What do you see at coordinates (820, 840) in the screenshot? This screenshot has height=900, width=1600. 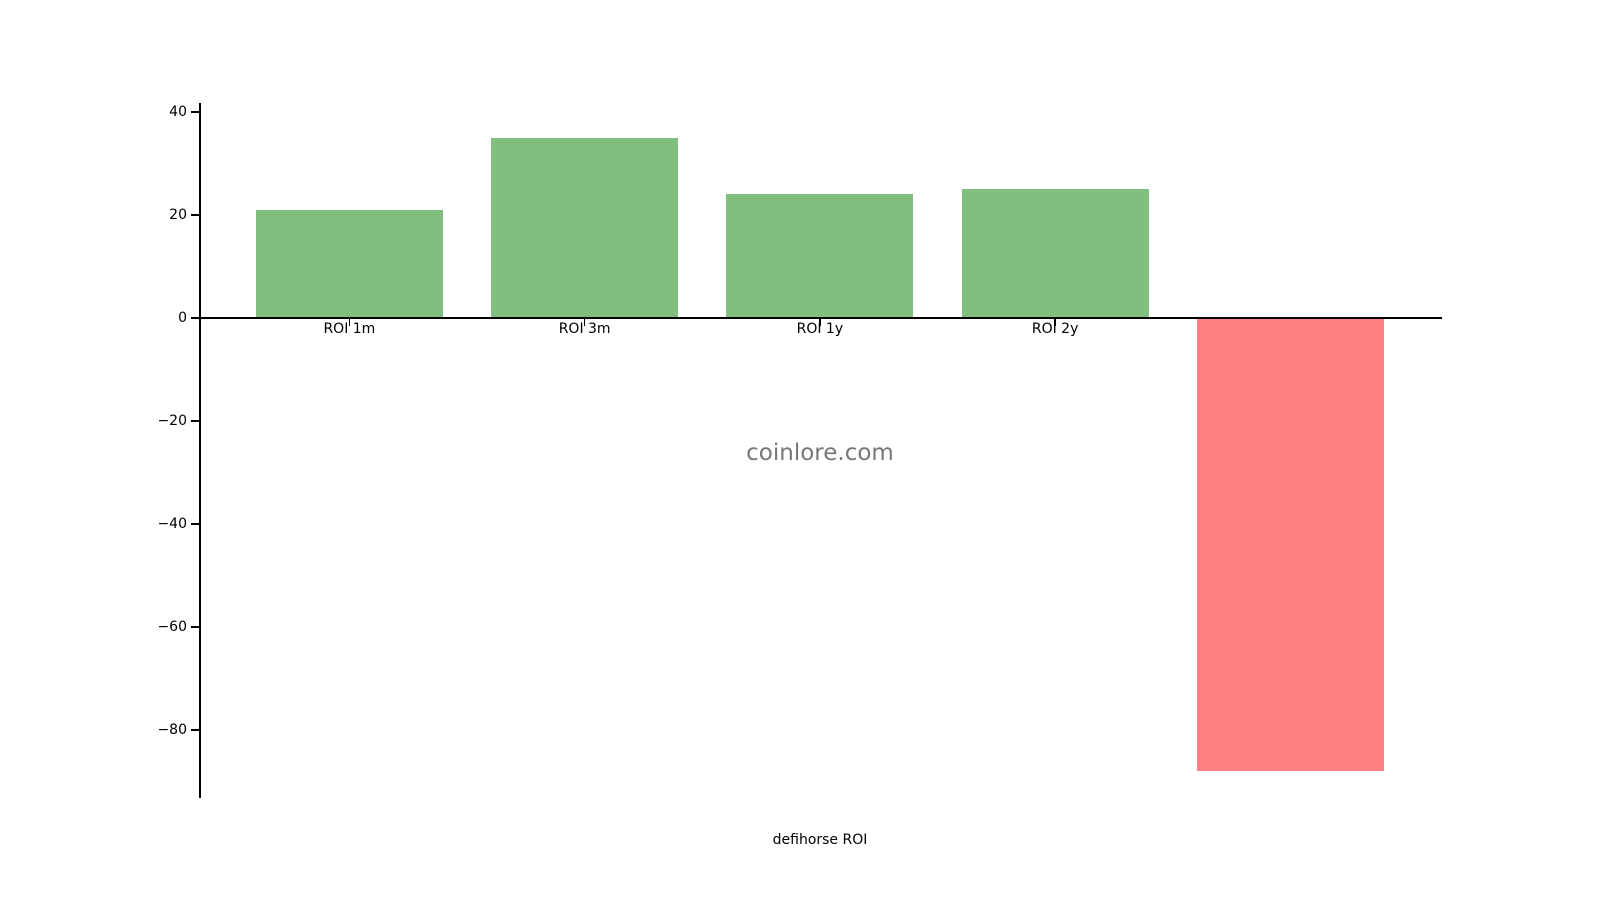 I see `x-axis-label: defihorse ROI` at bounding box center [820, 840].